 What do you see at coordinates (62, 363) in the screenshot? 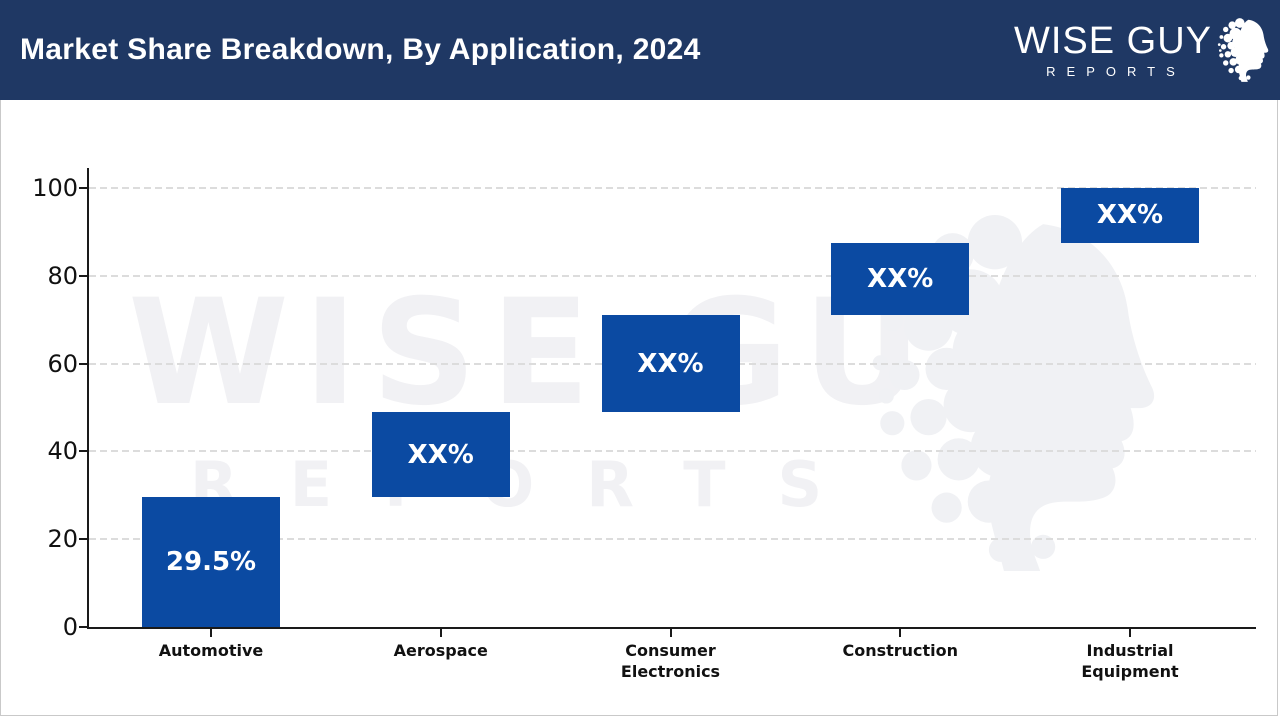
I see `y-tick-label-60: 60` at bounding box center [62, 363].